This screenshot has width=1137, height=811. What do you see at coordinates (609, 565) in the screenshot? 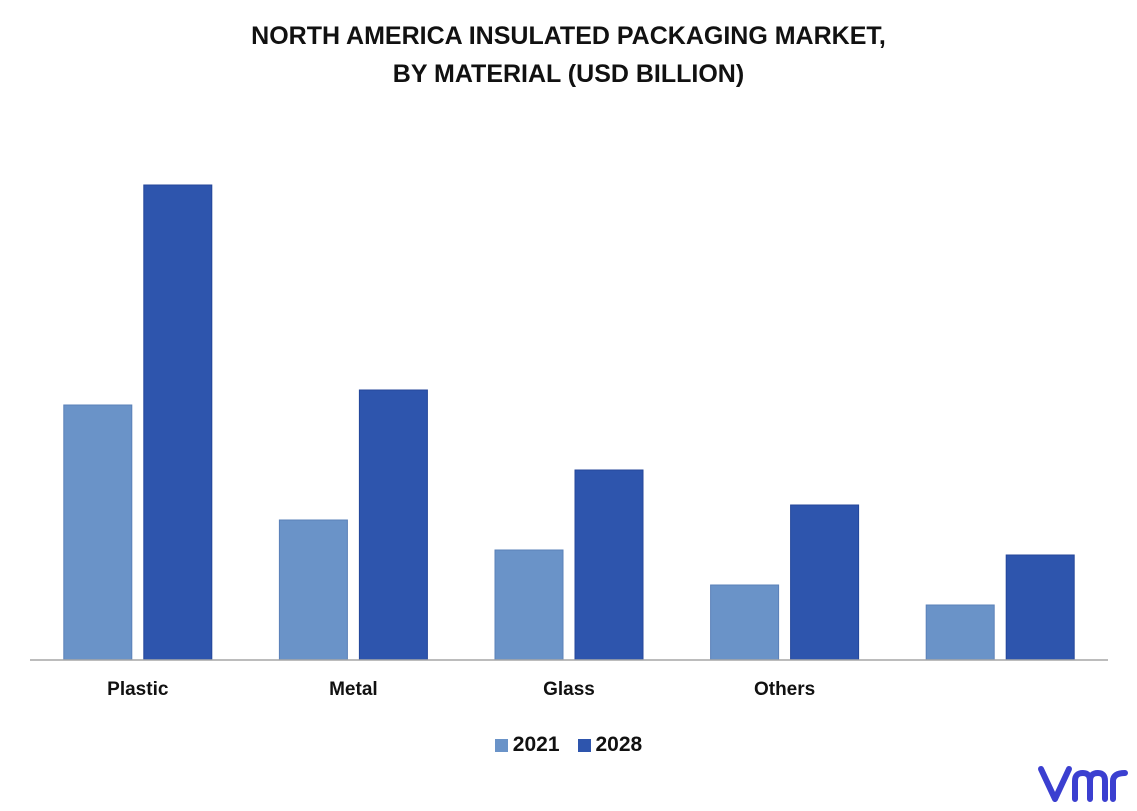
I see `bar-glass-2028` at bounding box center [609, 565].